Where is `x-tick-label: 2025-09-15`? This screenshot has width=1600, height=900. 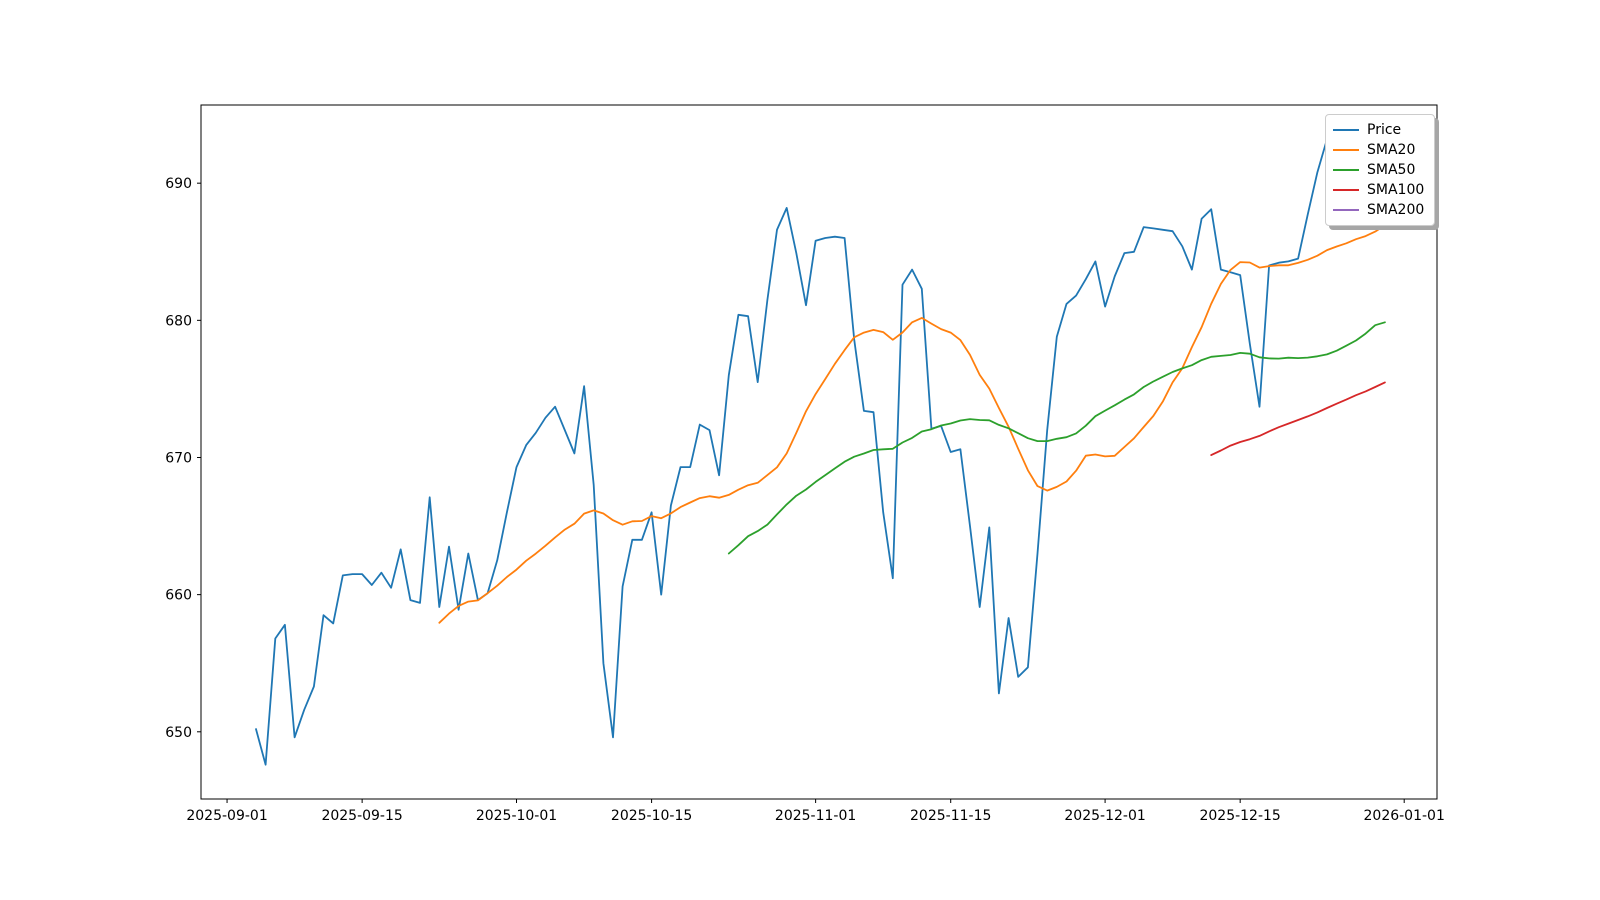 x-tick-label: 2025-09-15 is located at coordinates (361, 816).